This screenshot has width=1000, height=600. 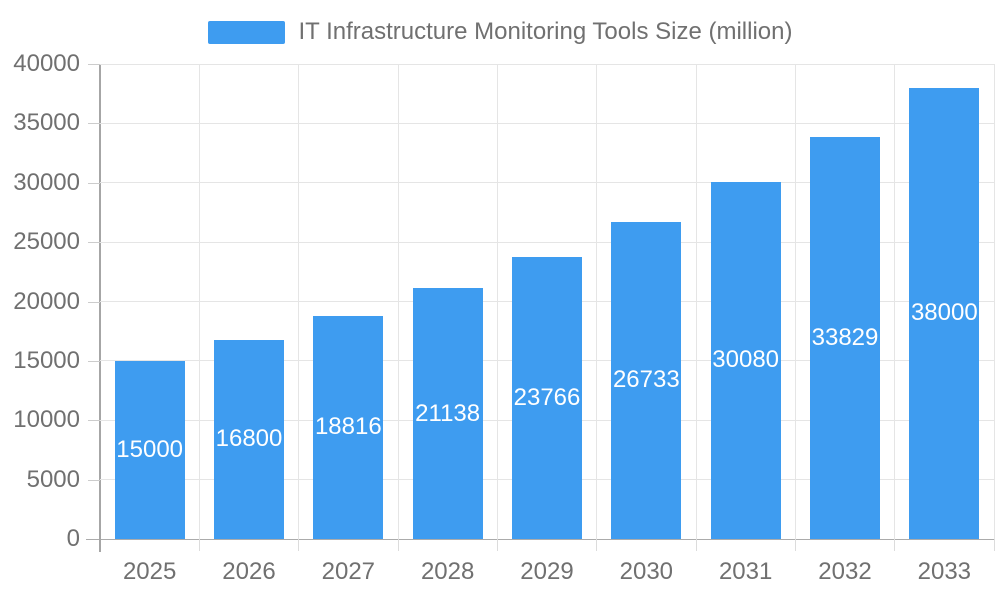 I want to click on y-axis-tick-label: 30000, so click(x=46, y=182).